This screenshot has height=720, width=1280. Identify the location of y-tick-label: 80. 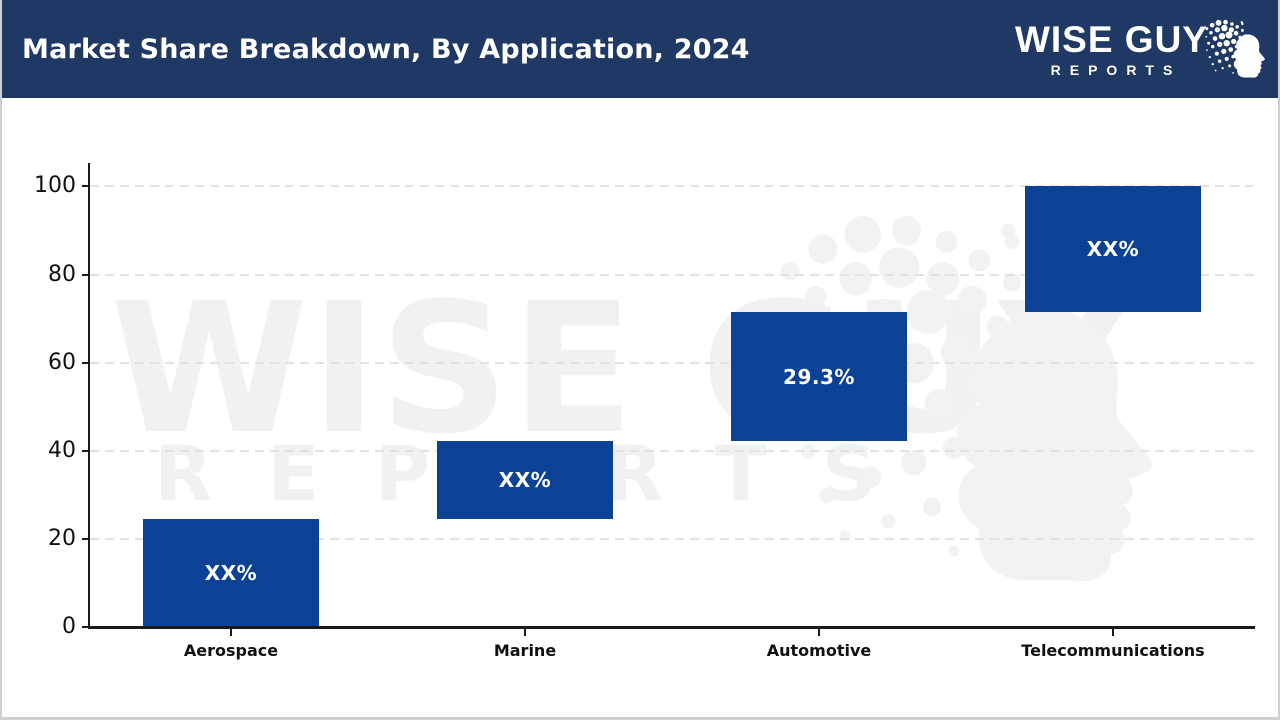
(62, 274).